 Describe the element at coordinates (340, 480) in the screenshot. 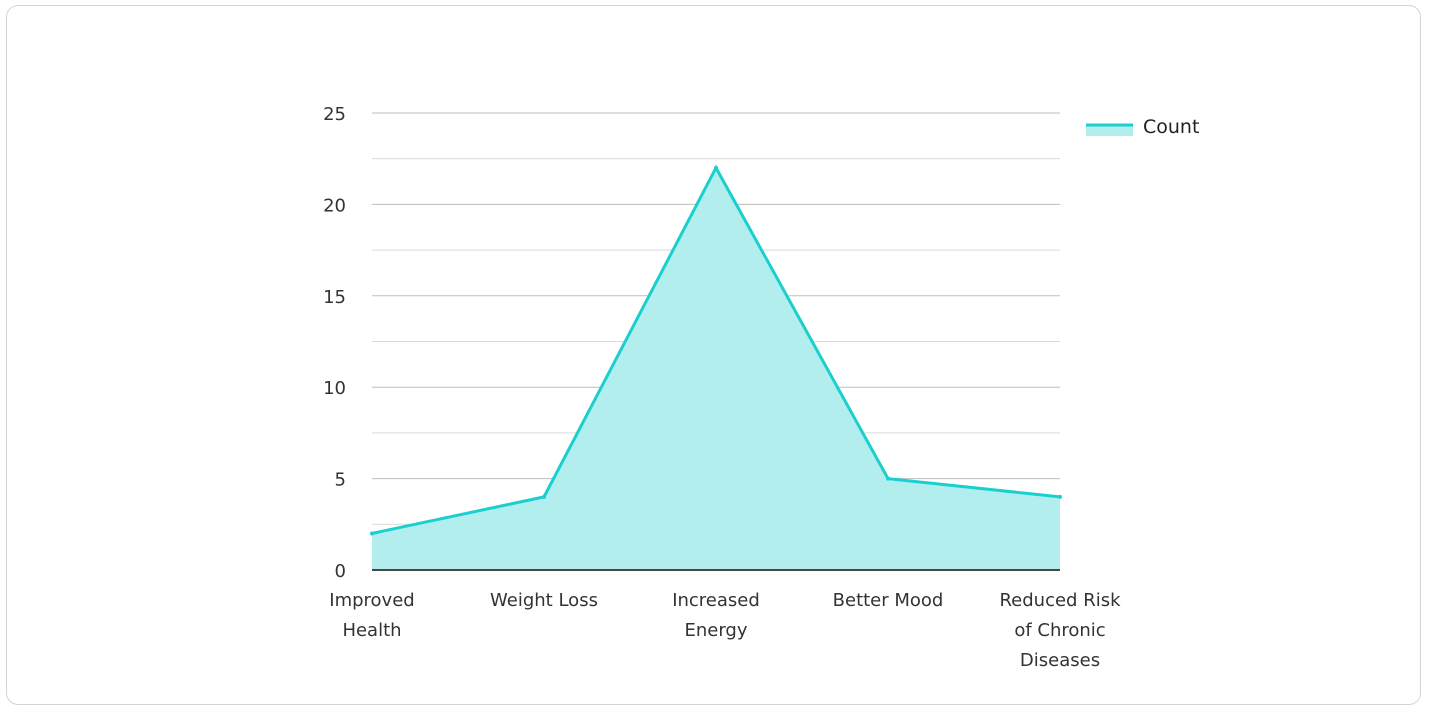

I see `y-tick-label: 5` at that location.